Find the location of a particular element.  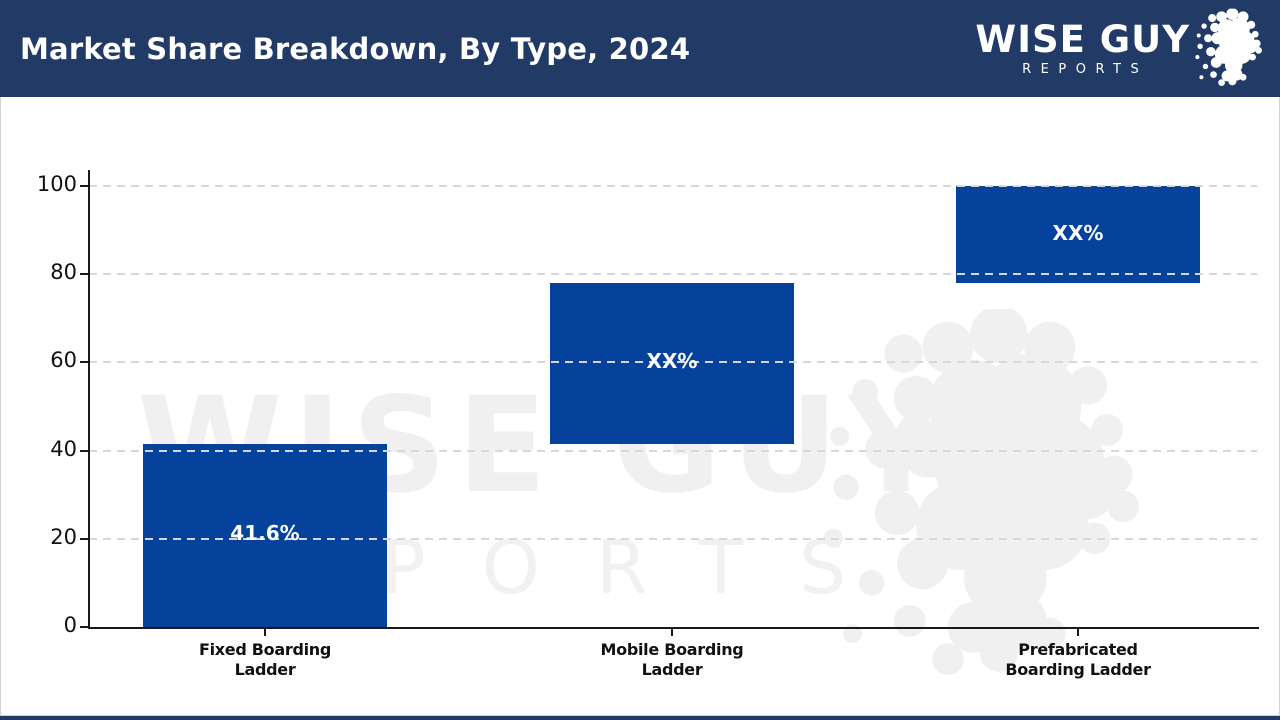

logo-face-icon is located at coordinates (1229, 49).